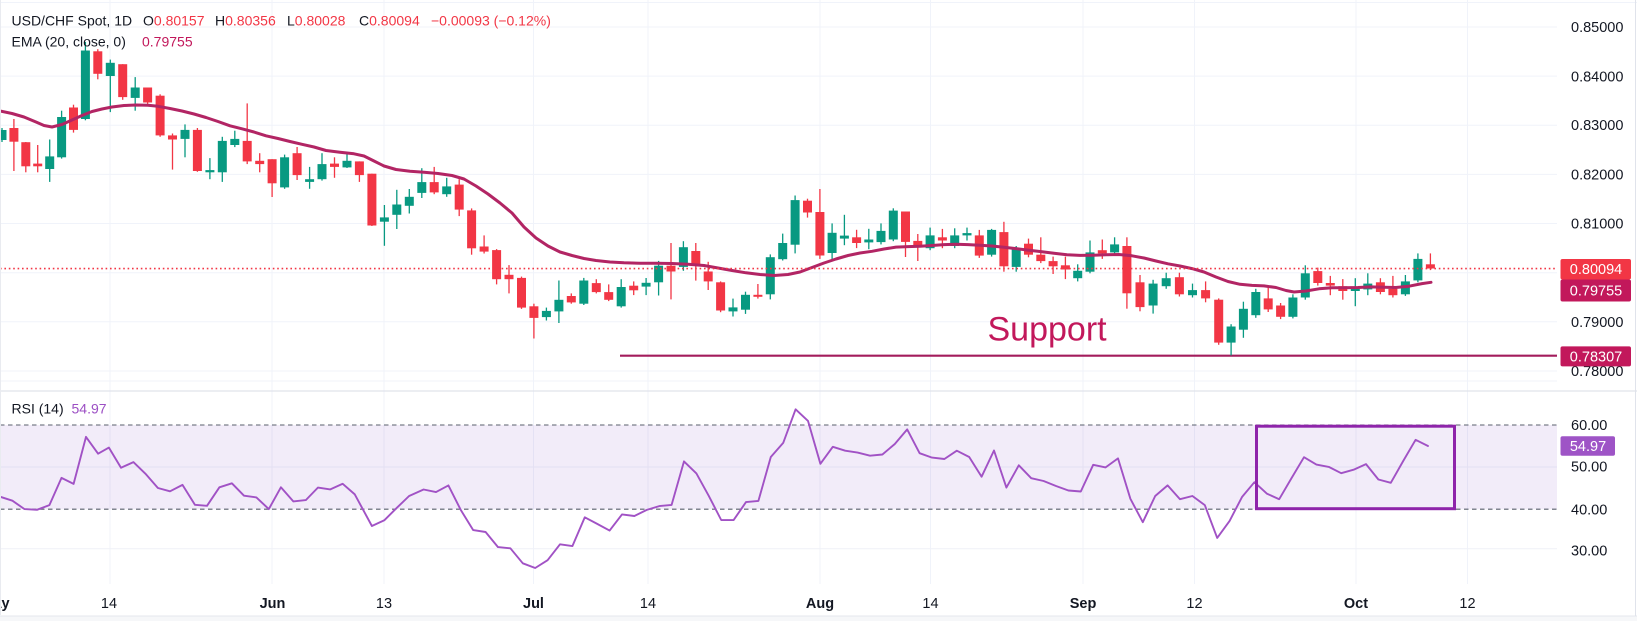 The image size is (1637, 626). Describe the element at coordinates (820, 604) in the screenshot. I see `svg-text: Aug` at that location.